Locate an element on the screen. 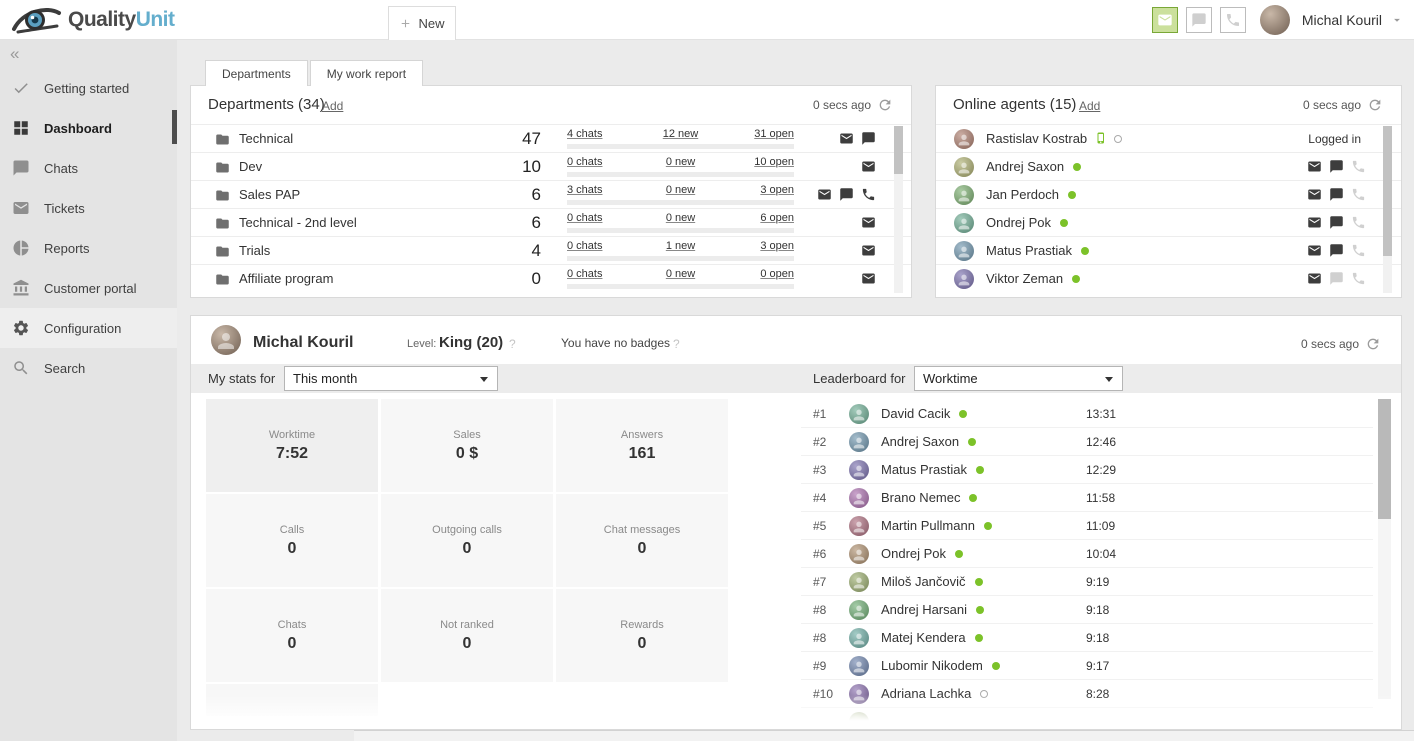 The image size is (1414, 741). leaderboard-row: #9 Lubomir Nikodem 9:17 is located at coordinates (1087, 666).